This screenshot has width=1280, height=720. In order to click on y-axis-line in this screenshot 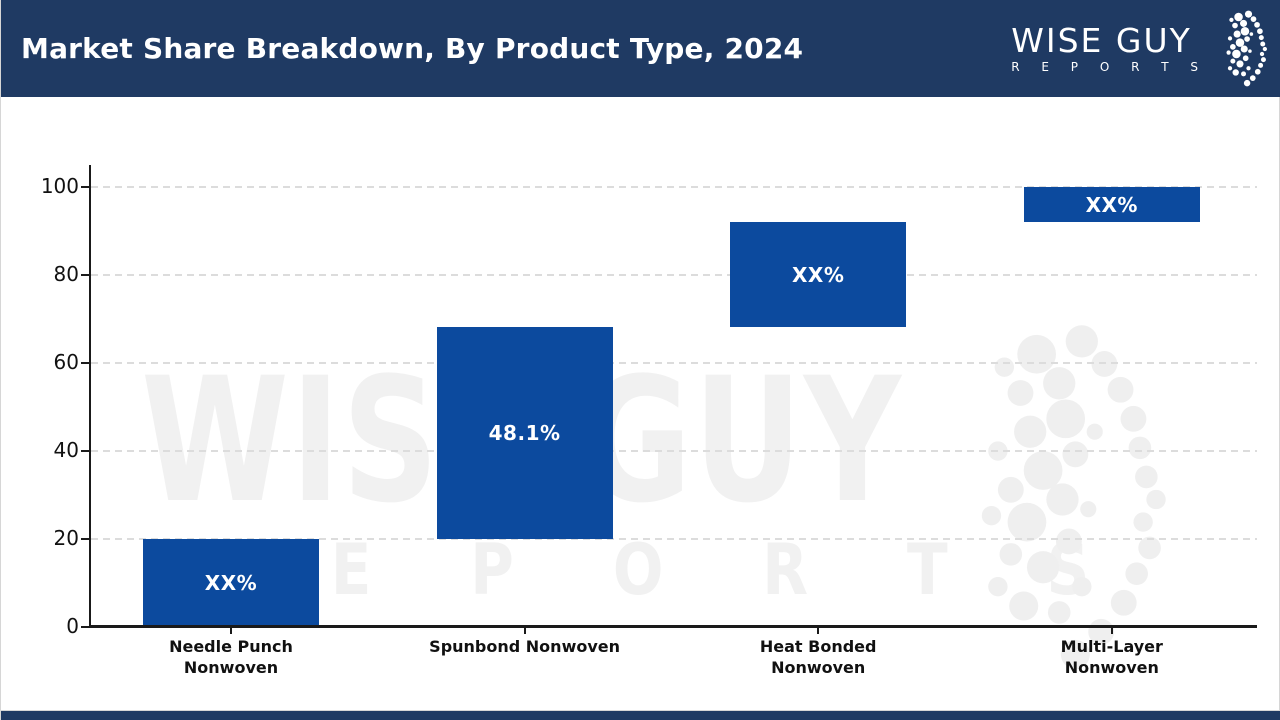, I will do `click(90, 395)`.